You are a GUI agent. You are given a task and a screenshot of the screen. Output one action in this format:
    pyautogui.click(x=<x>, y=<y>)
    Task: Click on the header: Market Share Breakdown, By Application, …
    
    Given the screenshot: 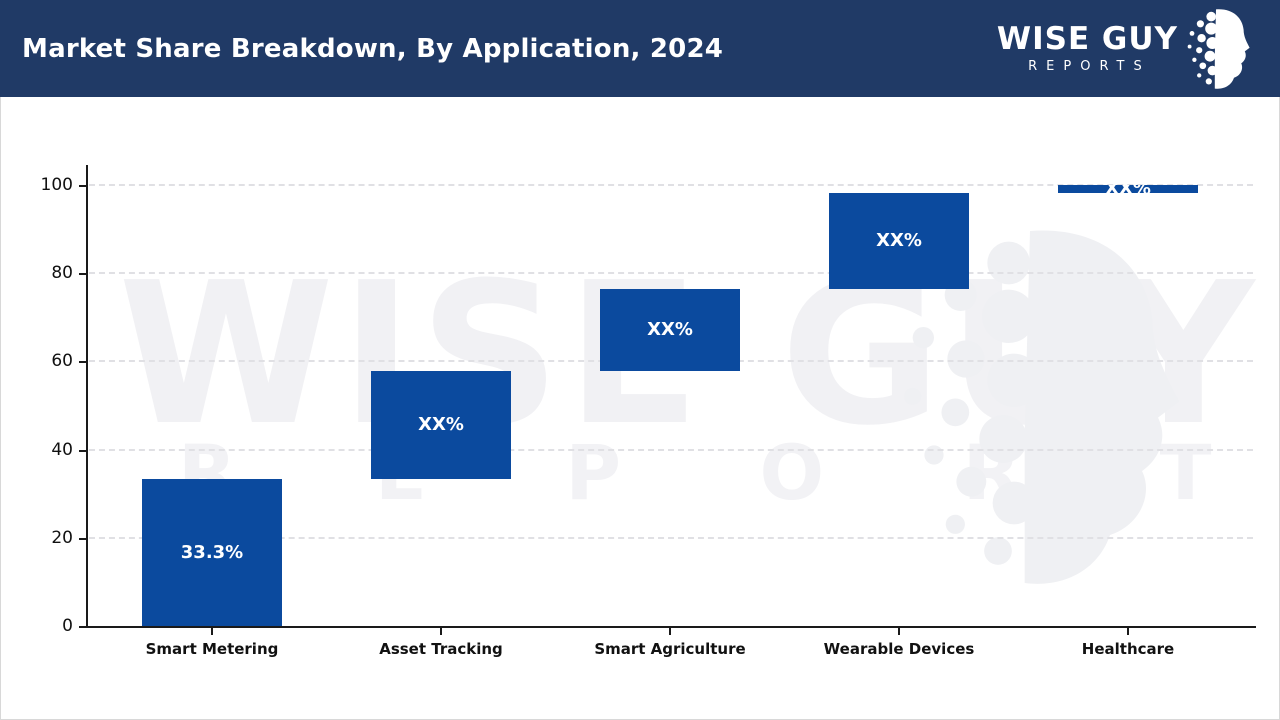 What is the action you would take?
    pyautogui.click(x=640, y=48)
    